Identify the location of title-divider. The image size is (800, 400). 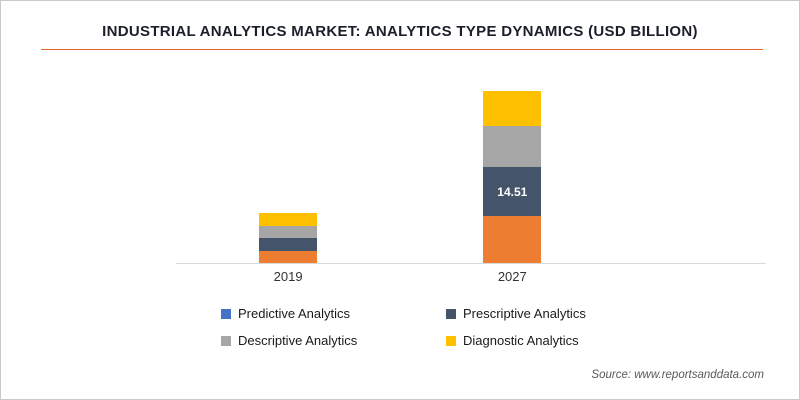
(402, 49).